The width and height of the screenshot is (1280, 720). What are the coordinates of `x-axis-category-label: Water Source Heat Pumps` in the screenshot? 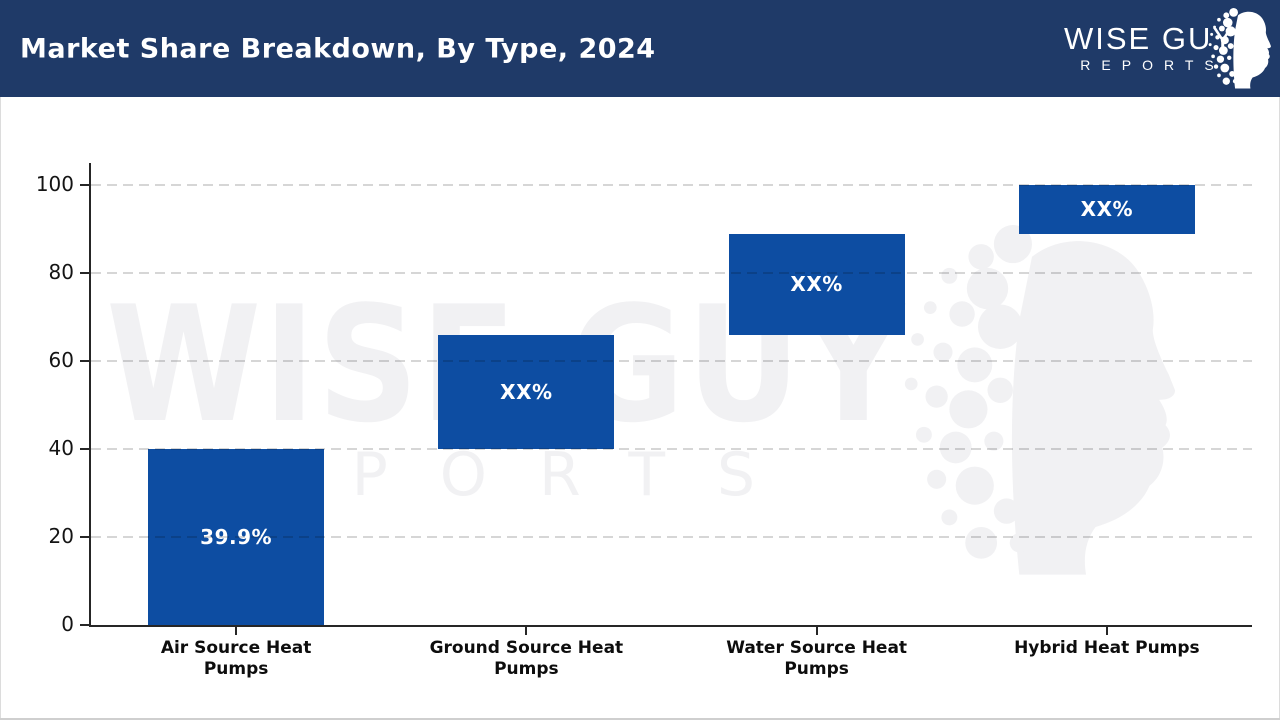 It's located at (817, 659).